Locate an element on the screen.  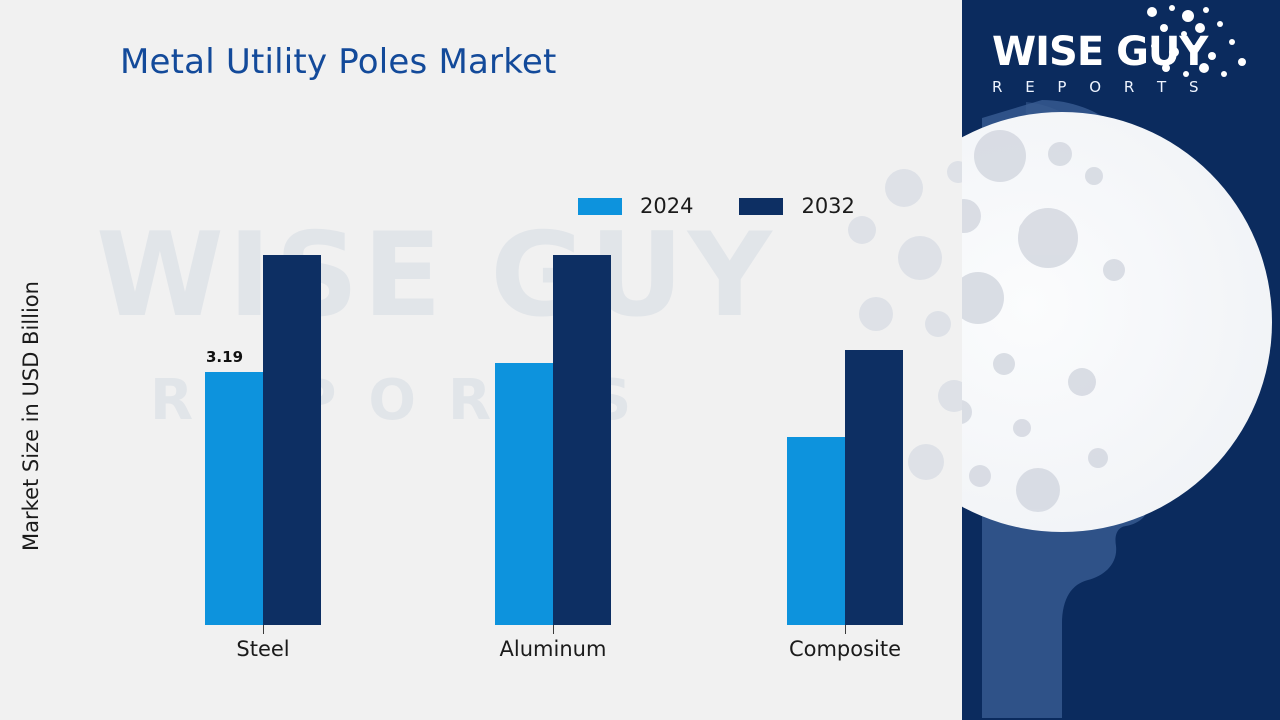
bar-steel-2032 is located at coordinates (292, 440).